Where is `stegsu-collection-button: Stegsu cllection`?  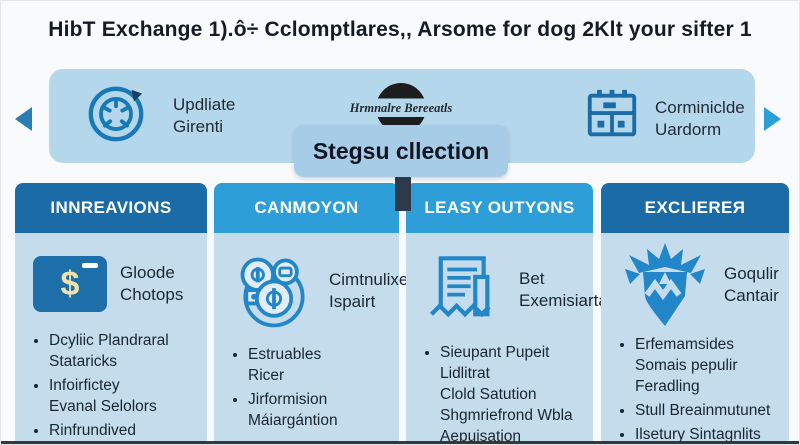 stegsu-collection-button: Stegsu cllection is located at coordinates (401, 151).